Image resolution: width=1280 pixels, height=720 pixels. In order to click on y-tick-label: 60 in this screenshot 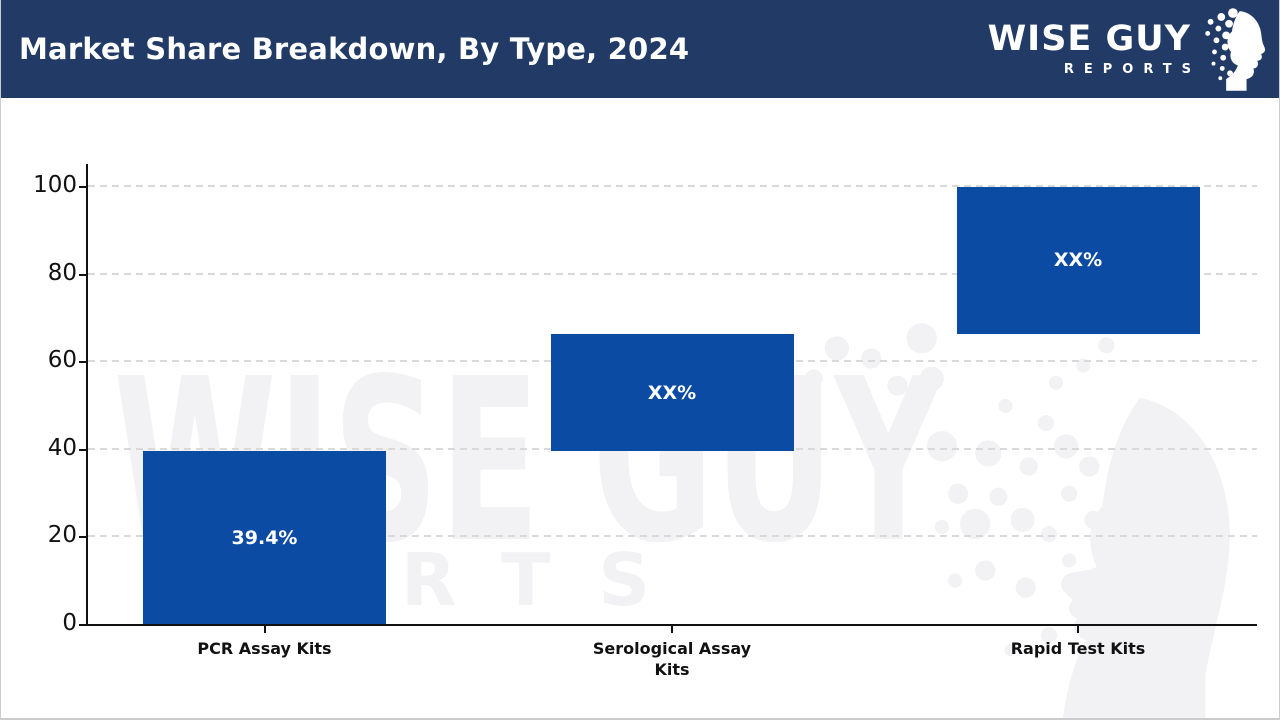, I will do `click(62, 360)`.